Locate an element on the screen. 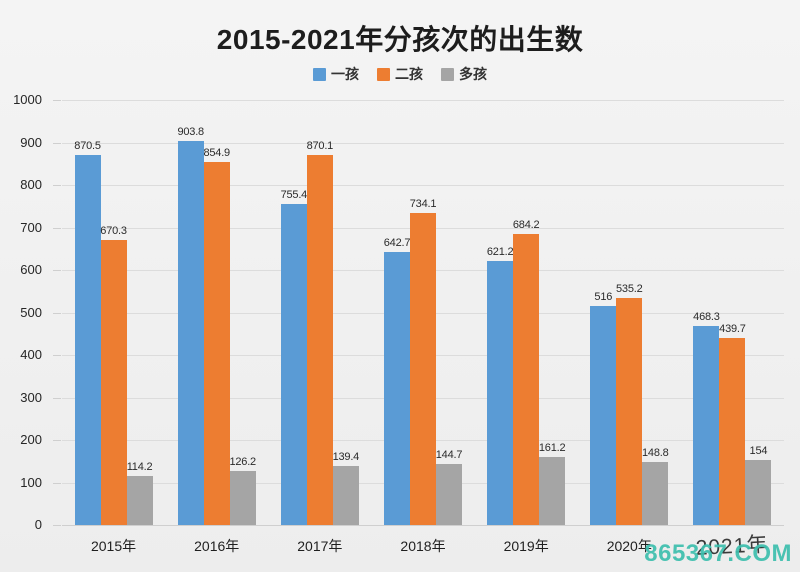 The image size is (800, 572). bar-group: 468.3 439.7 154 is located at coordinates (732, 312).